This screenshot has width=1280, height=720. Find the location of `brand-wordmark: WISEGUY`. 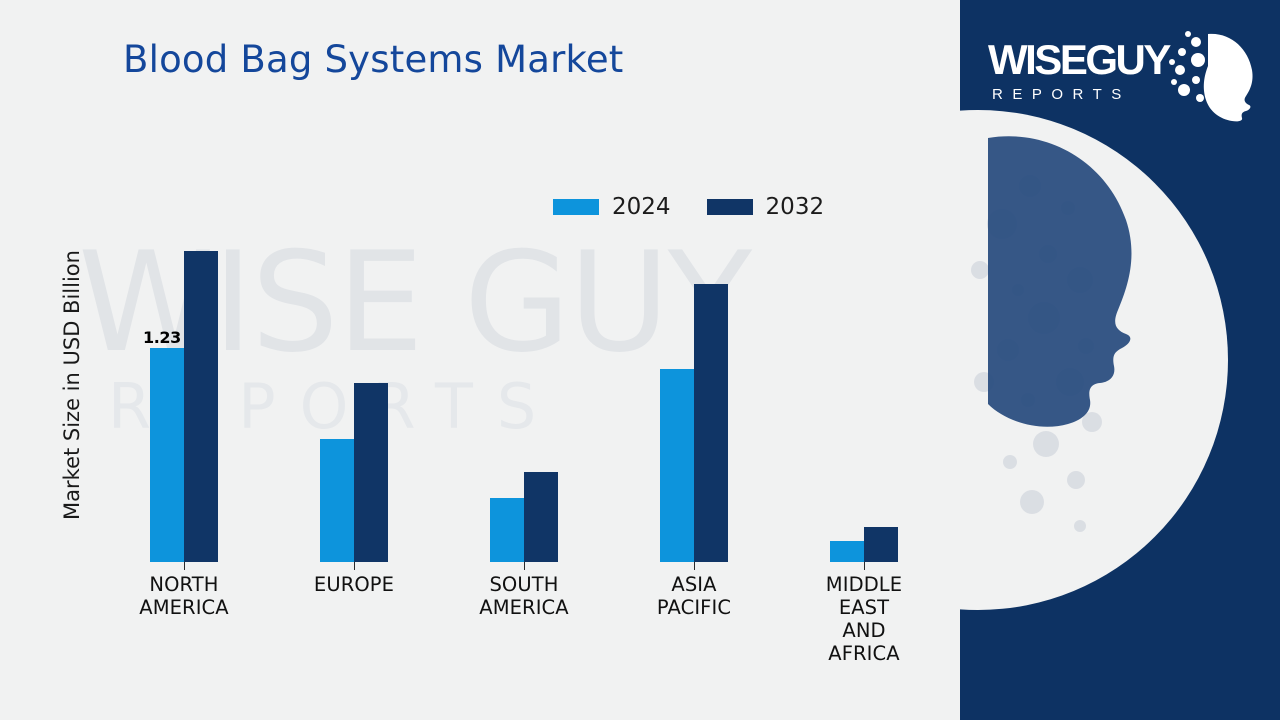

brand-wordmark: WISEGUY is located at coordinates (1079, 59).